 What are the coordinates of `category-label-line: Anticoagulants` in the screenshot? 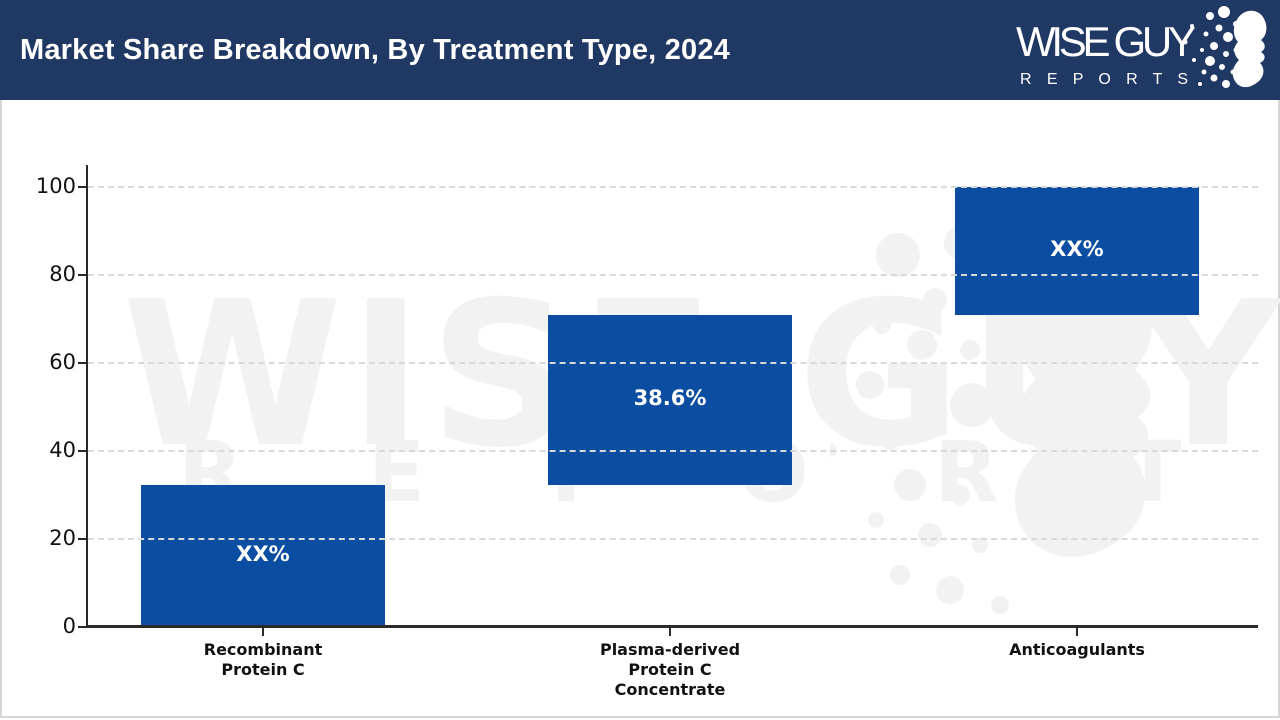 It's located at (1077, 649).